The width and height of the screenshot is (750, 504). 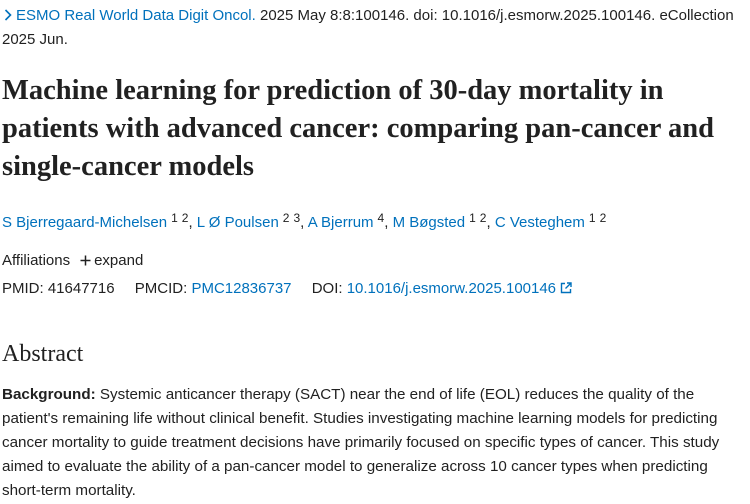 I want to click on affiliations-label: Affiliations, so click(x=36, y=260).